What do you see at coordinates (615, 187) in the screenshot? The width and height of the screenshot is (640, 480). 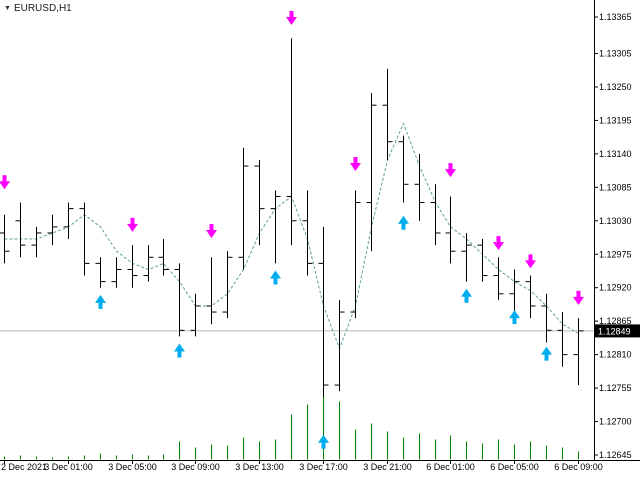 I see `price-axis-label: 1.13085` at bounding box center [615, 187].